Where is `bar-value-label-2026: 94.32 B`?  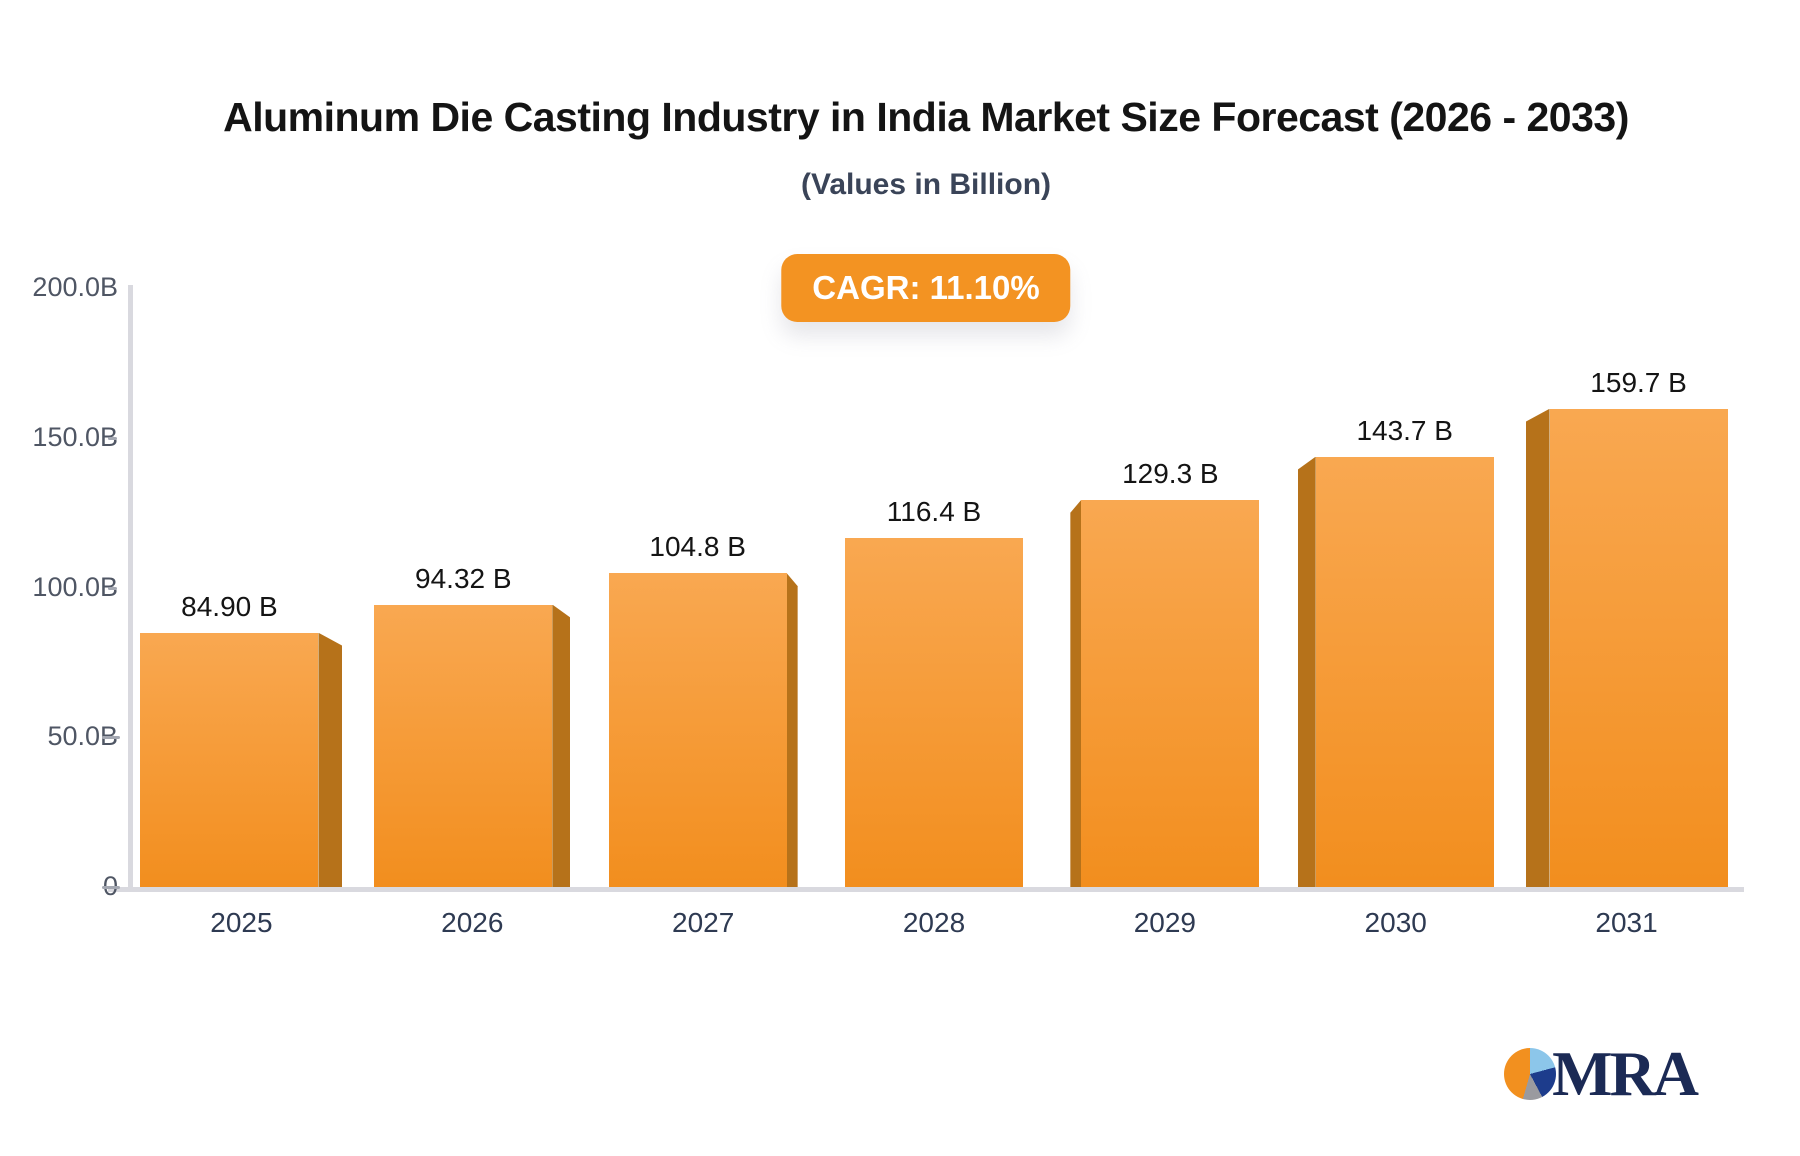
bar-value-label-2026: 94.32 B is located at coordinates (463, 578).